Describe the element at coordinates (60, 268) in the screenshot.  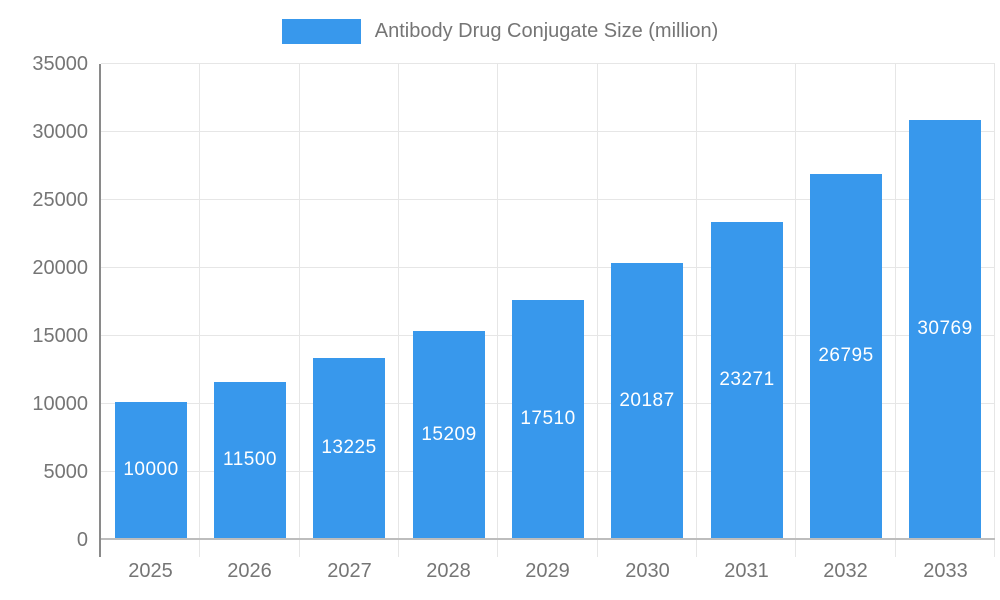
I see `y-axis-tick-label: 20000` at that location.